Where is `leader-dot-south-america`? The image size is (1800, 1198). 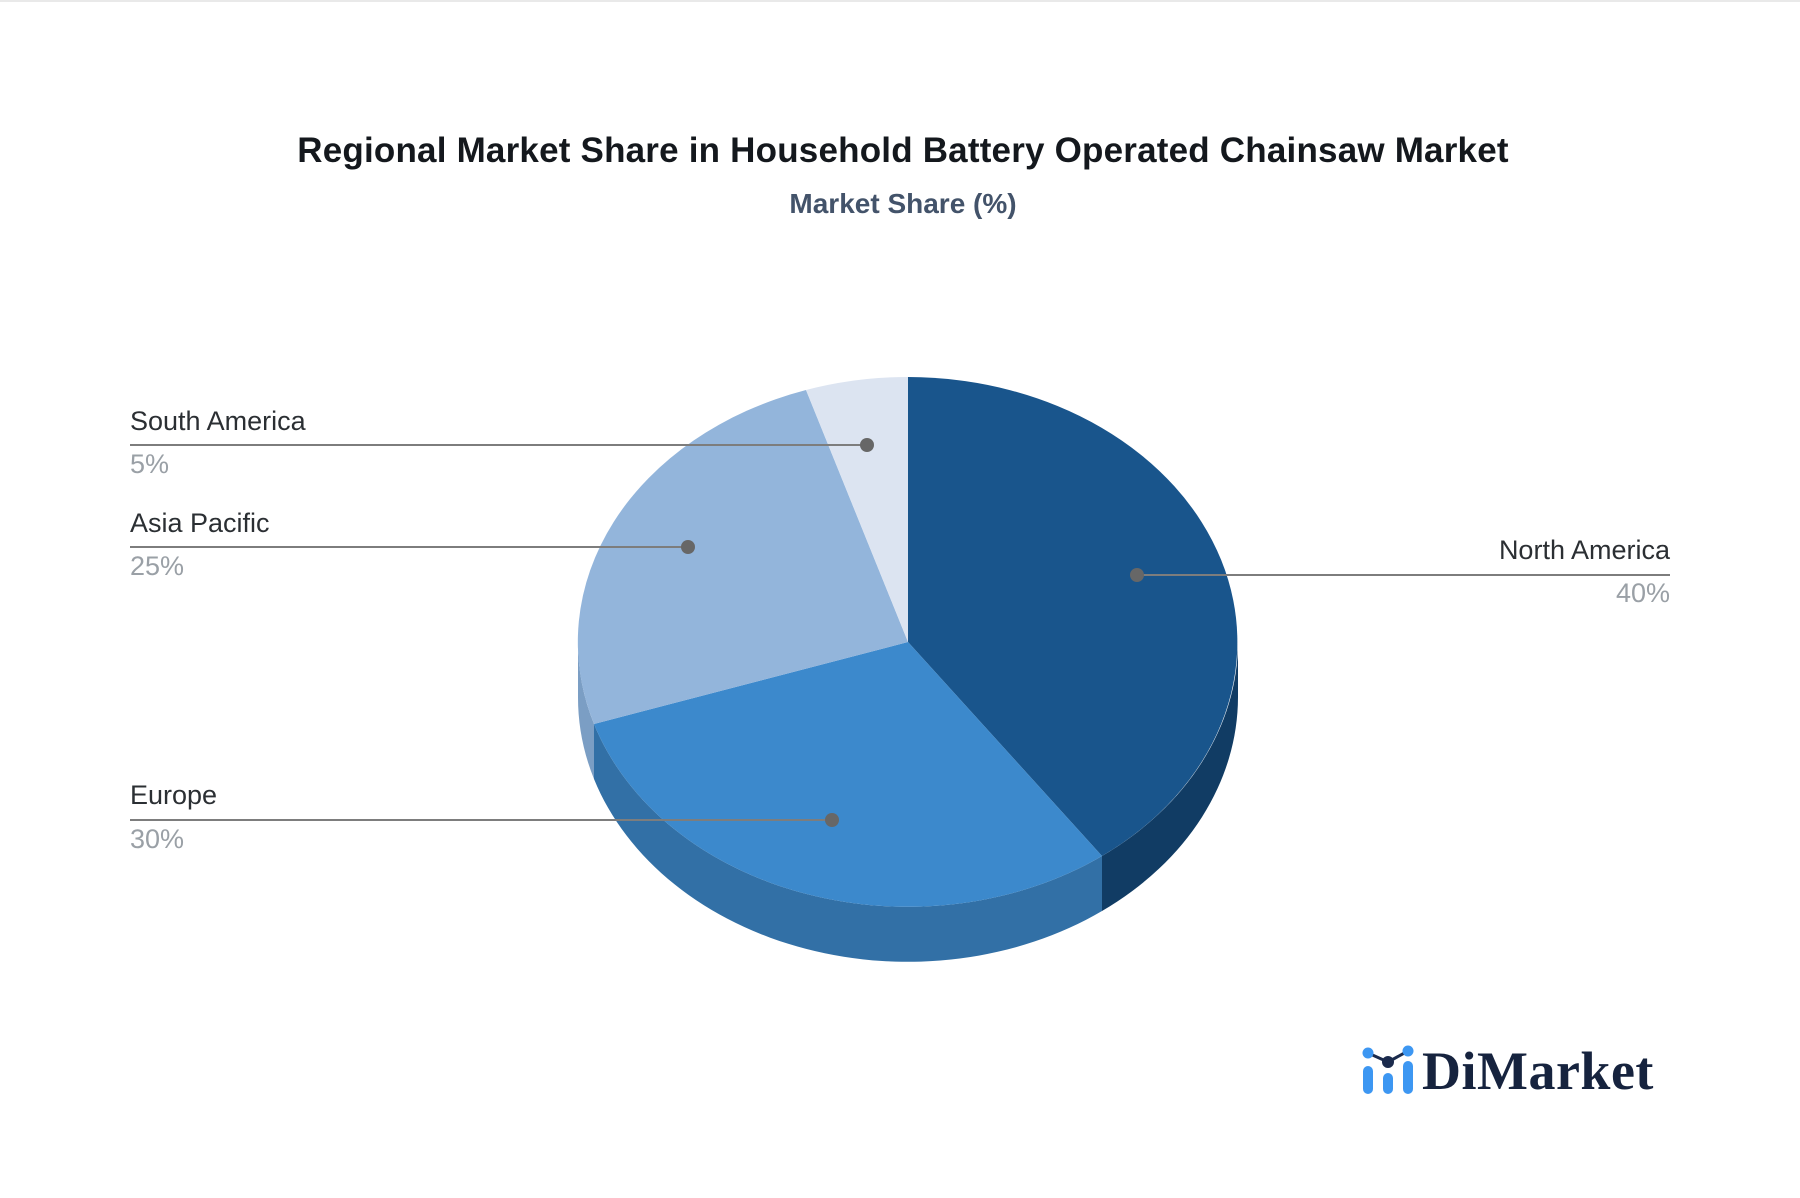
leader-dot-south-america is located at coordinates (867, 445).